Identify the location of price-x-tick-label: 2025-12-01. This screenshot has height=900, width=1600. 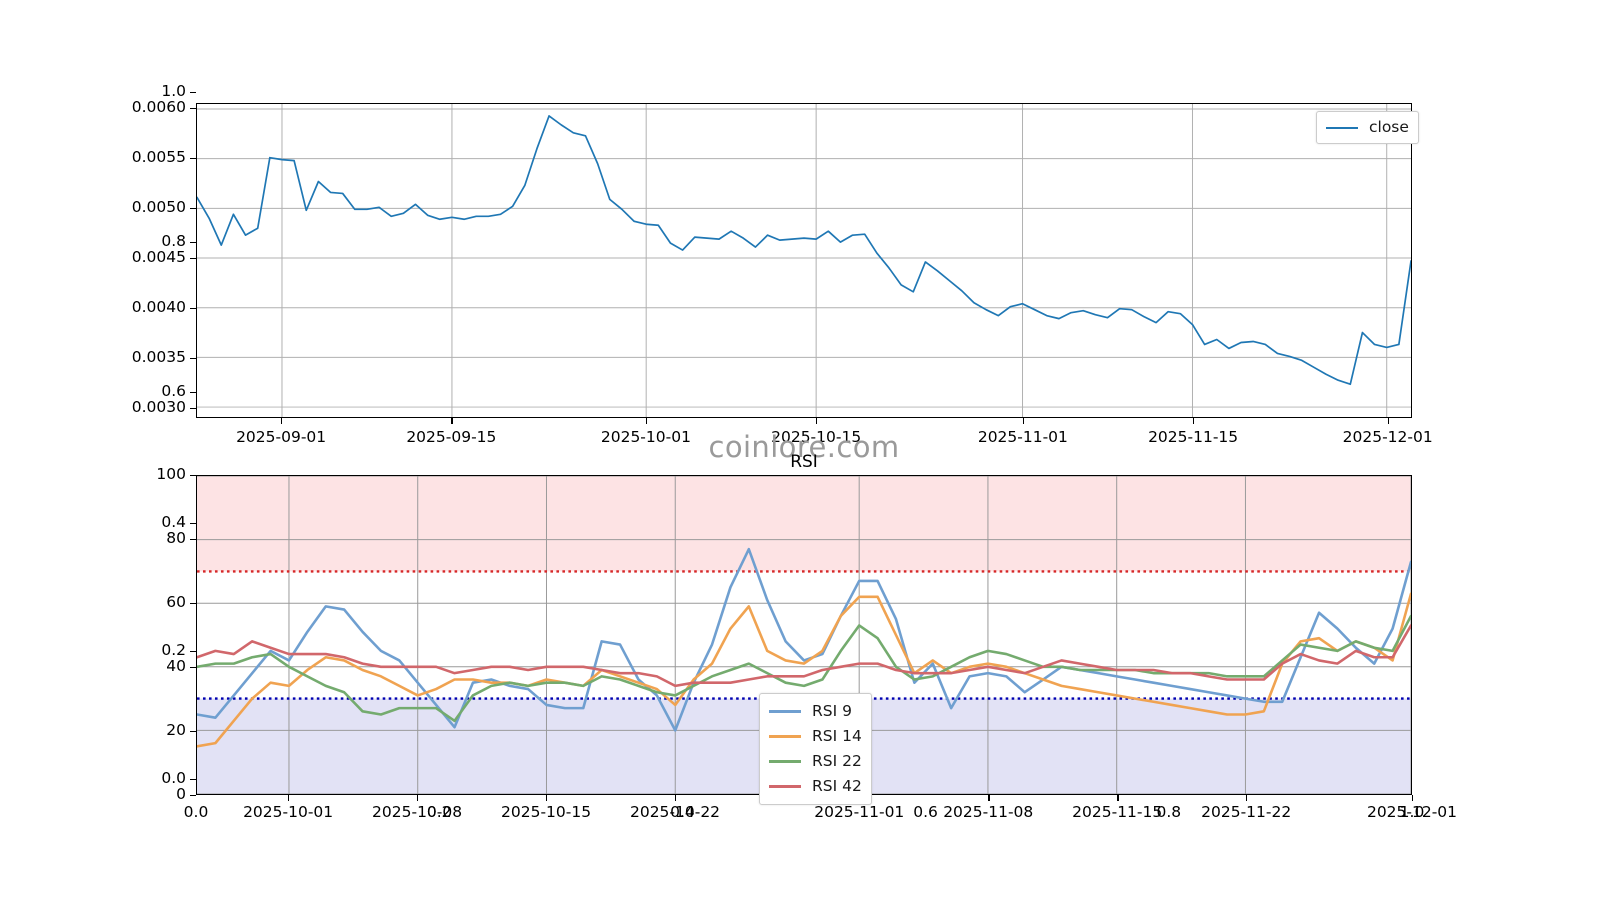
(1387, 437).